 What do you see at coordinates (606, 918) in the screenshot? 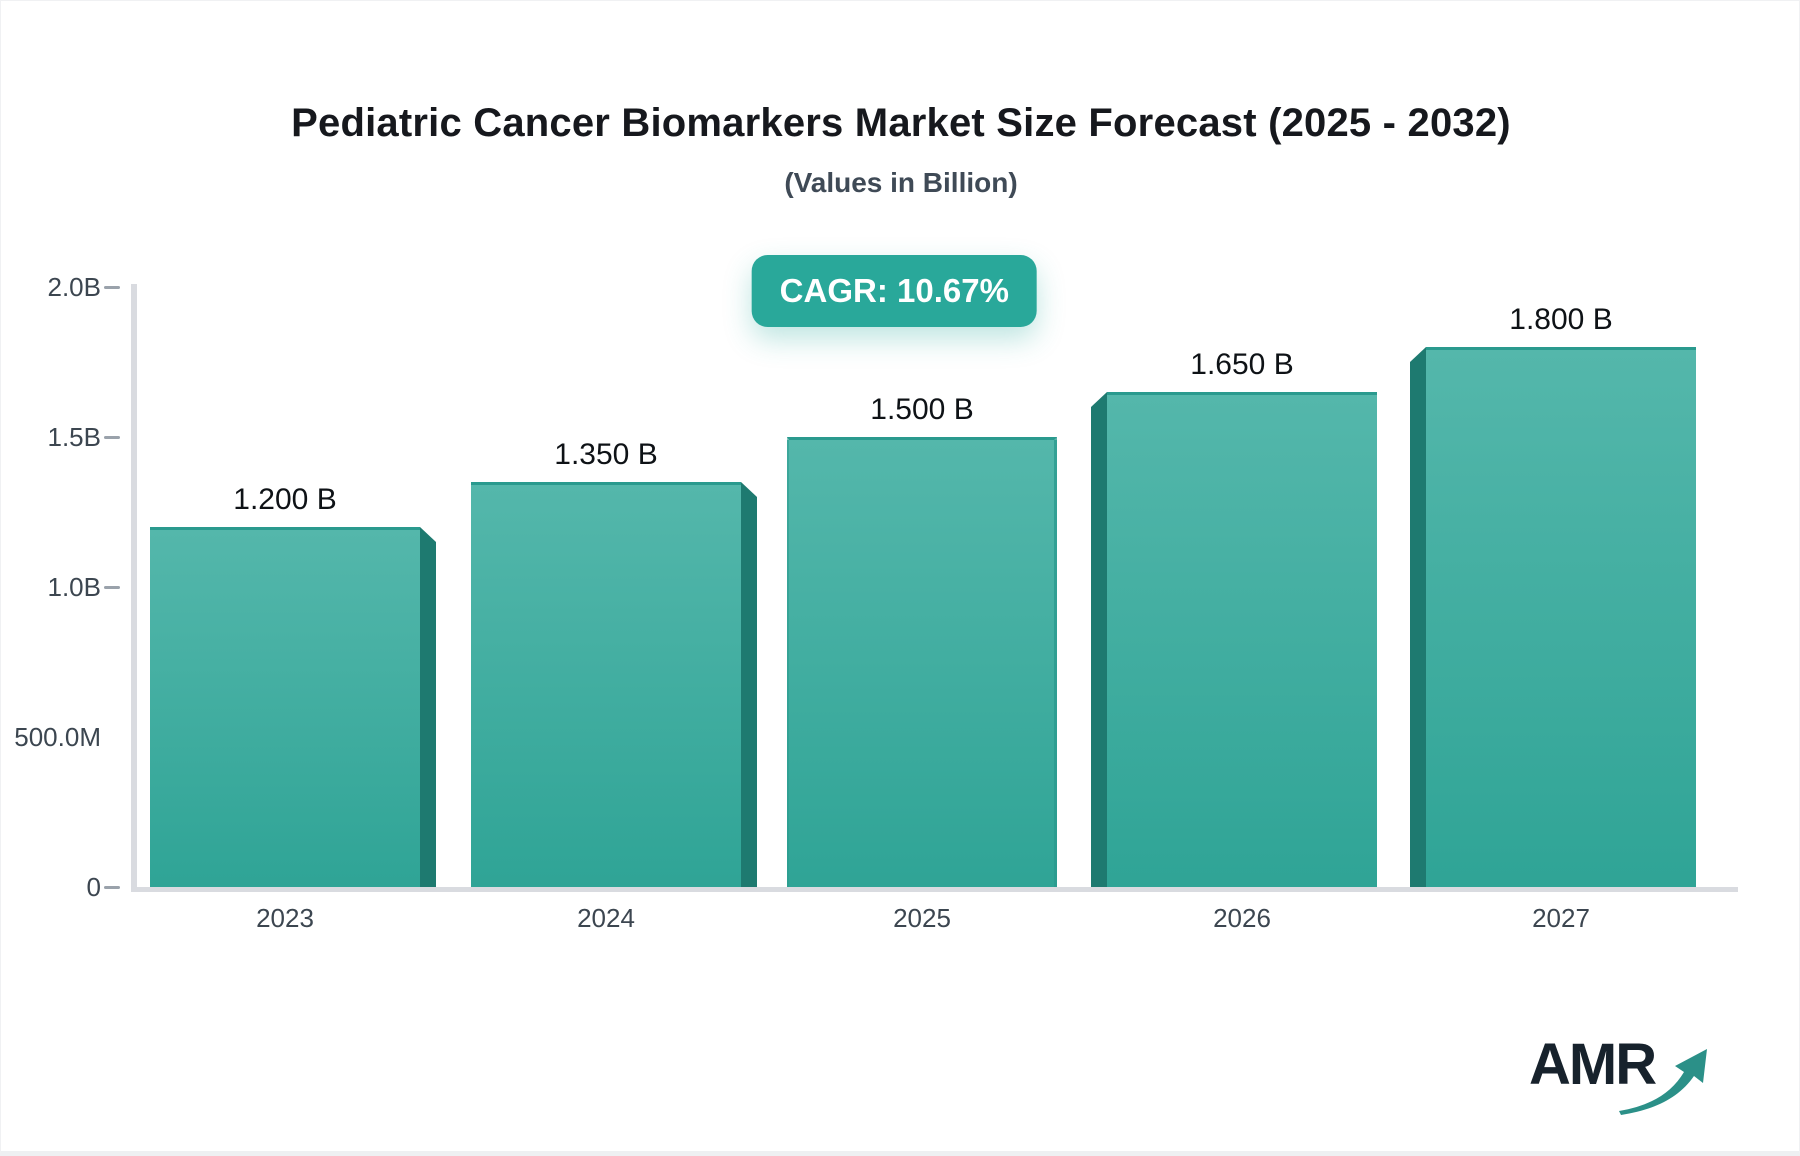
I see `x-label-2024: 2024` at bounding box center [606, 918].